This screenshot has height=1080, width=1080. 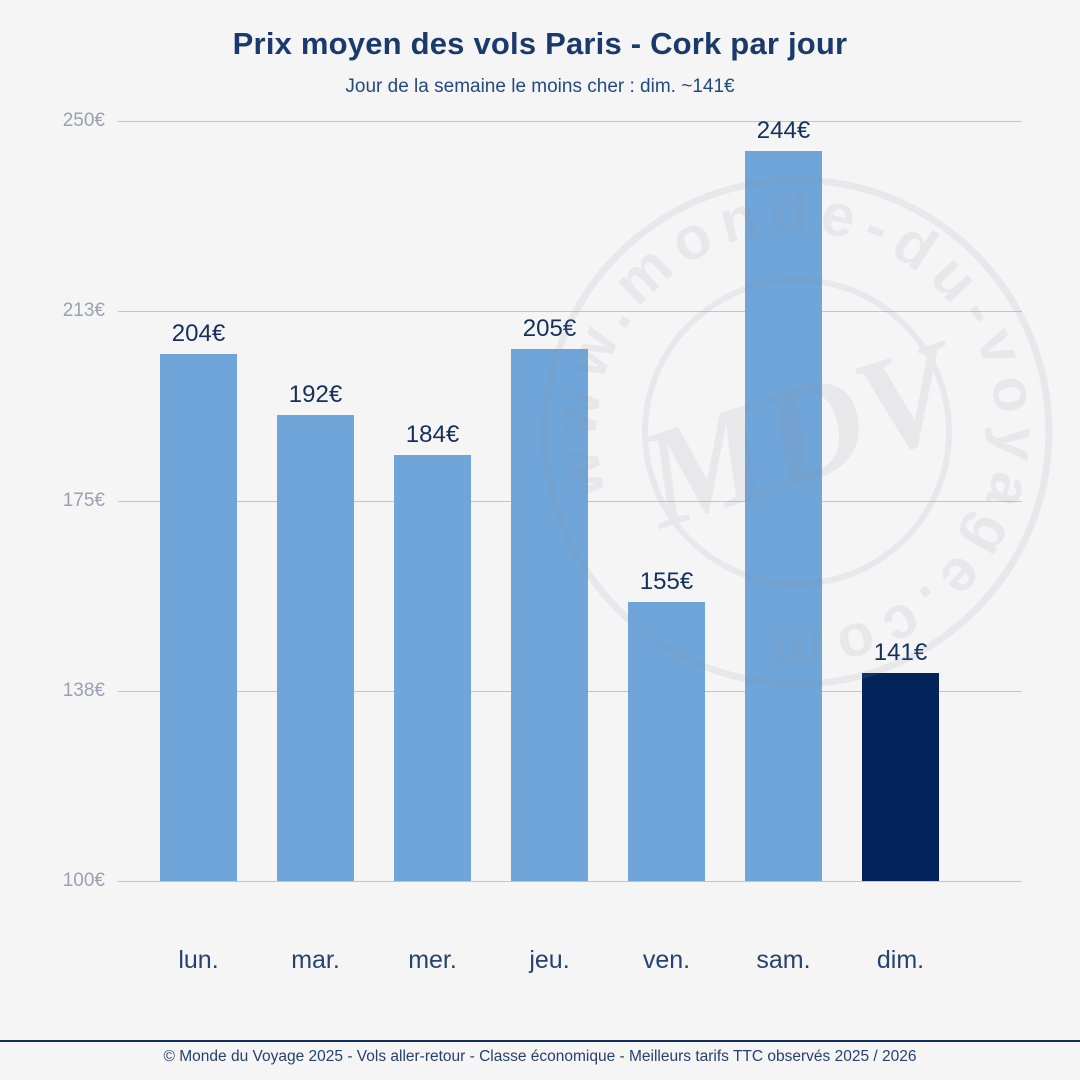 I want to click on x-axis-label-ven: ven., so click(x=666, y=960).